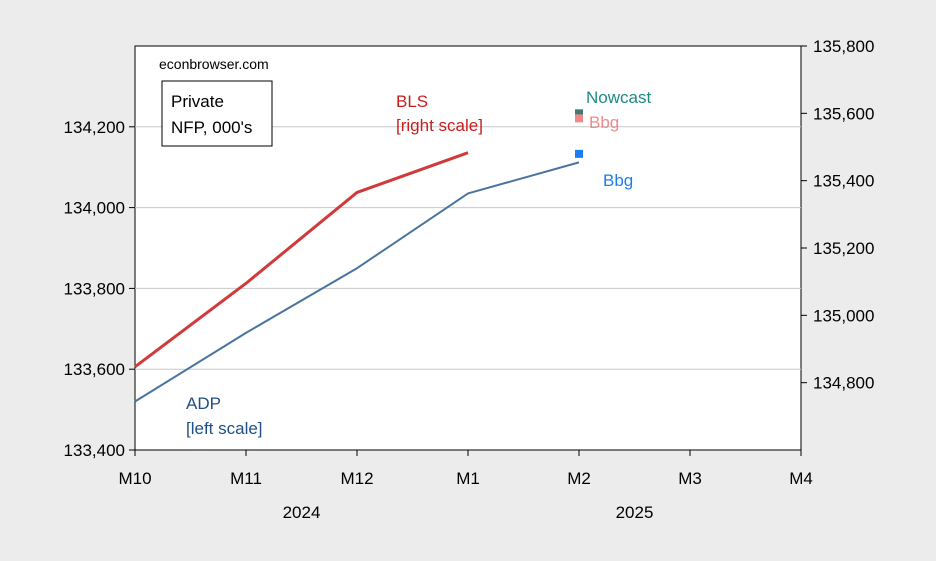 This screenshot has height=561, width=936. Describe the element at coordinates (214, 64) in the screenshot. I see `source-note: econbrowser.com` at that location.